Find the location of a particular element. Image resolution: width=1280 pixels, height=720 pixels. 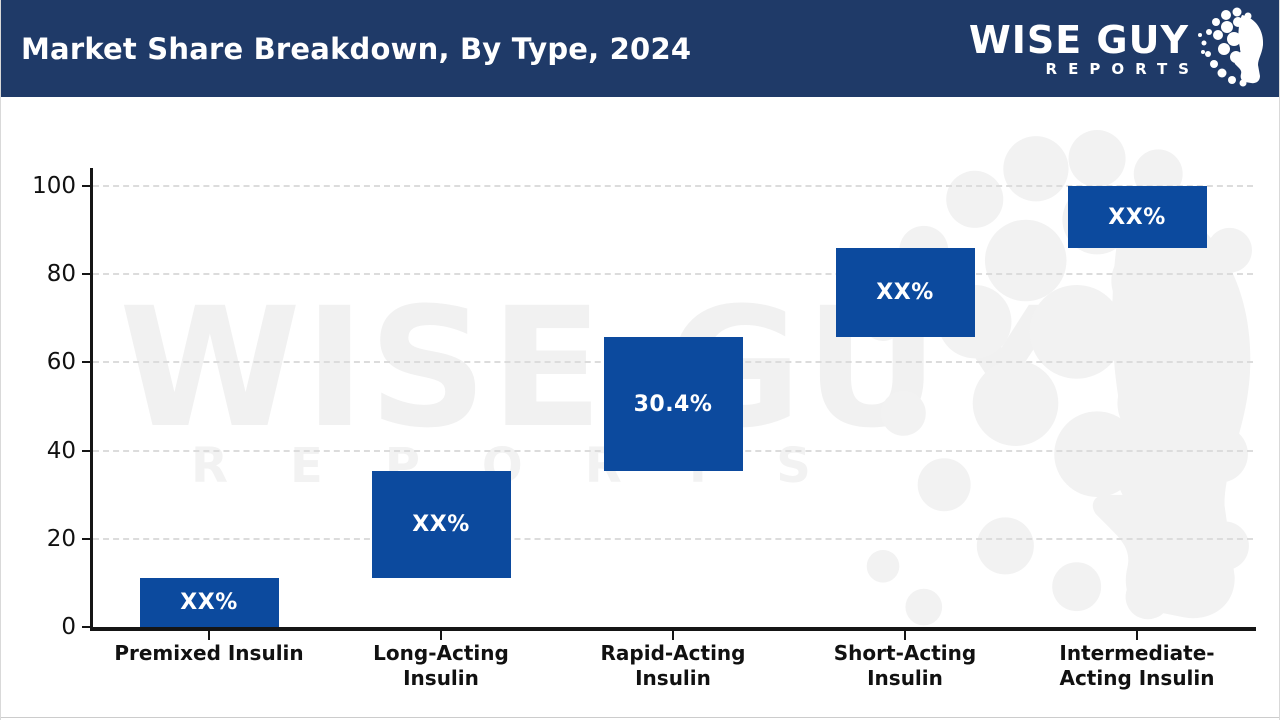

wiseguy-logo: WISE GUY REPORTS is located at coordinates (1124, 49).